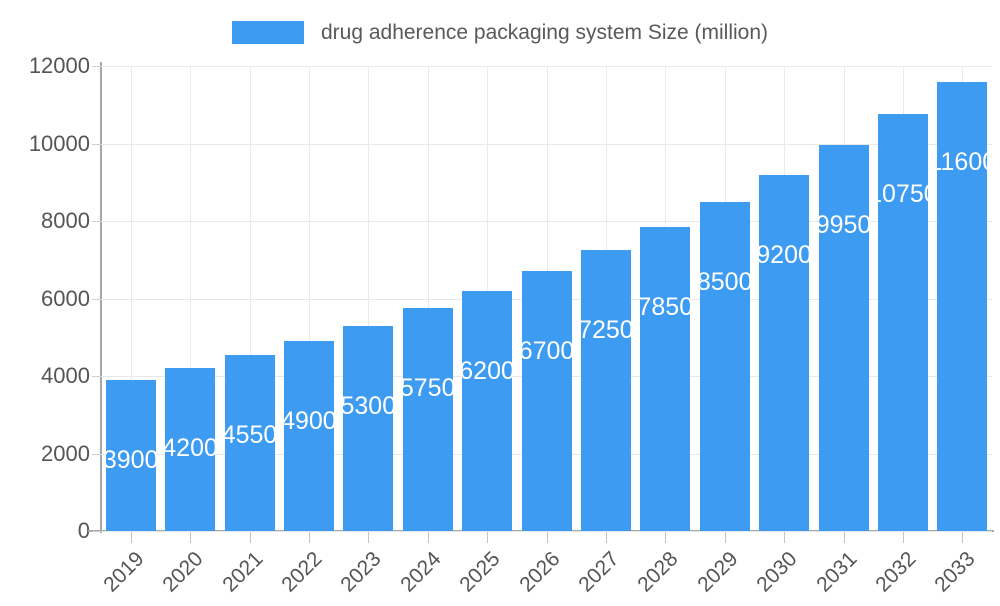 The image size is (1000, 606). Describe the element at coordinates (724, 281) in the screenshot. I see `bar-value-label: 8500` at that location.